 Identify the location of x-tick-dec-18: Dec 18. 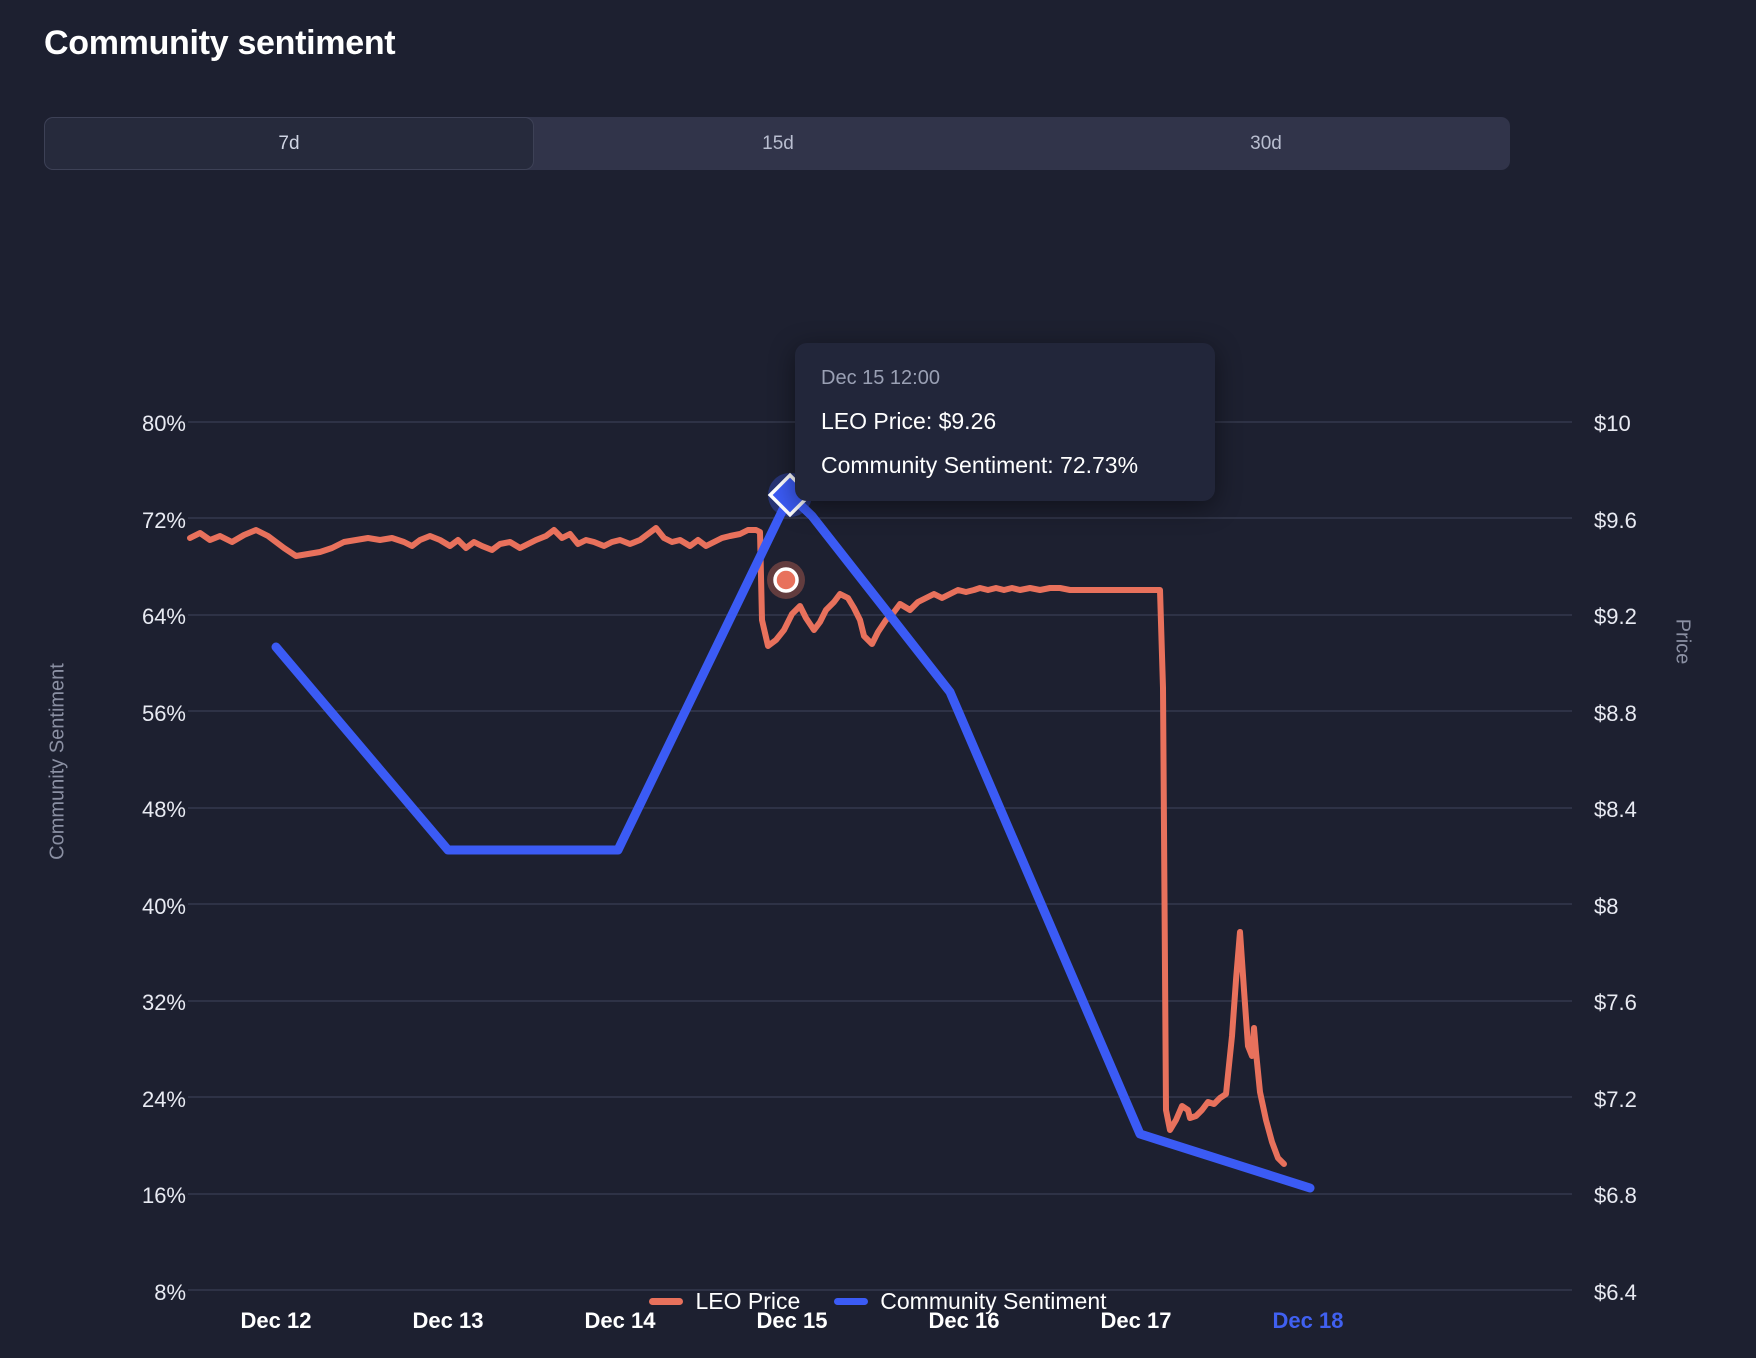
(1308, 1320).